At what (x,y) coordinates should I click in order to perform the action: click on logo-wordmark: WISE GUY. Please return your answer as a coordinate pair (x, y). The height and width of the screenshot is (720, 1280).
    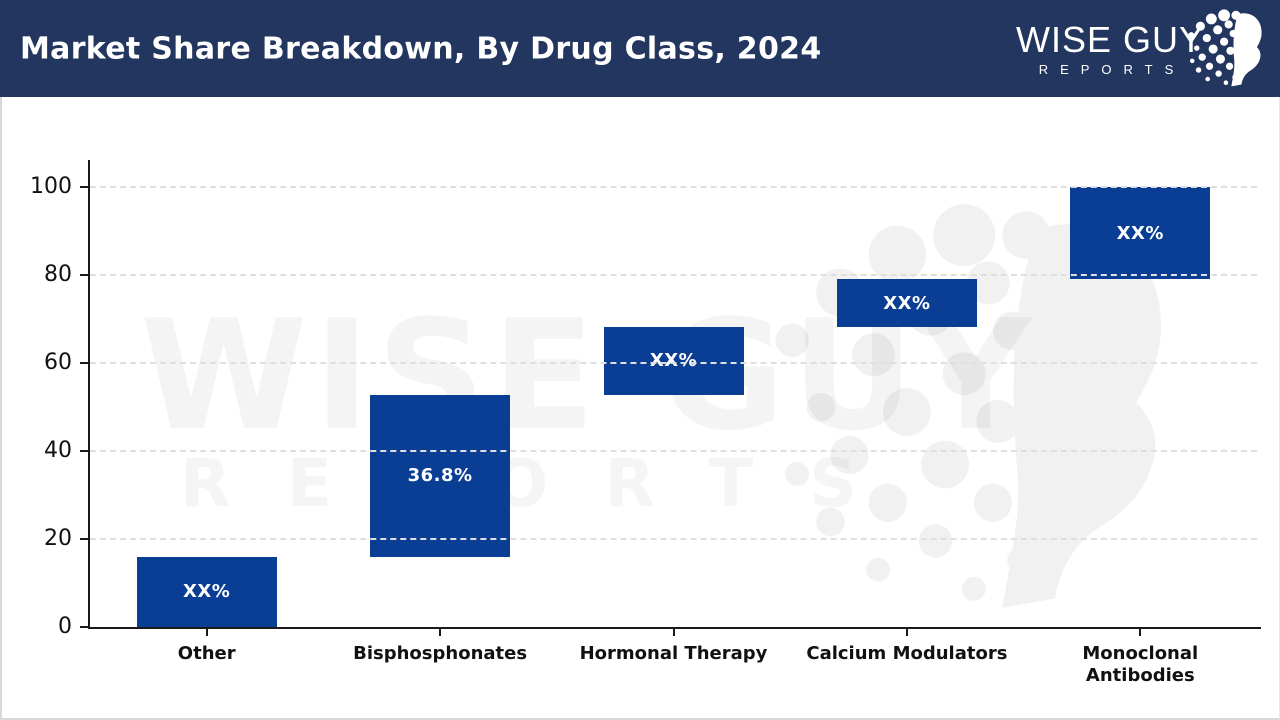
    Looking at the image, I should click on (1110, 39).